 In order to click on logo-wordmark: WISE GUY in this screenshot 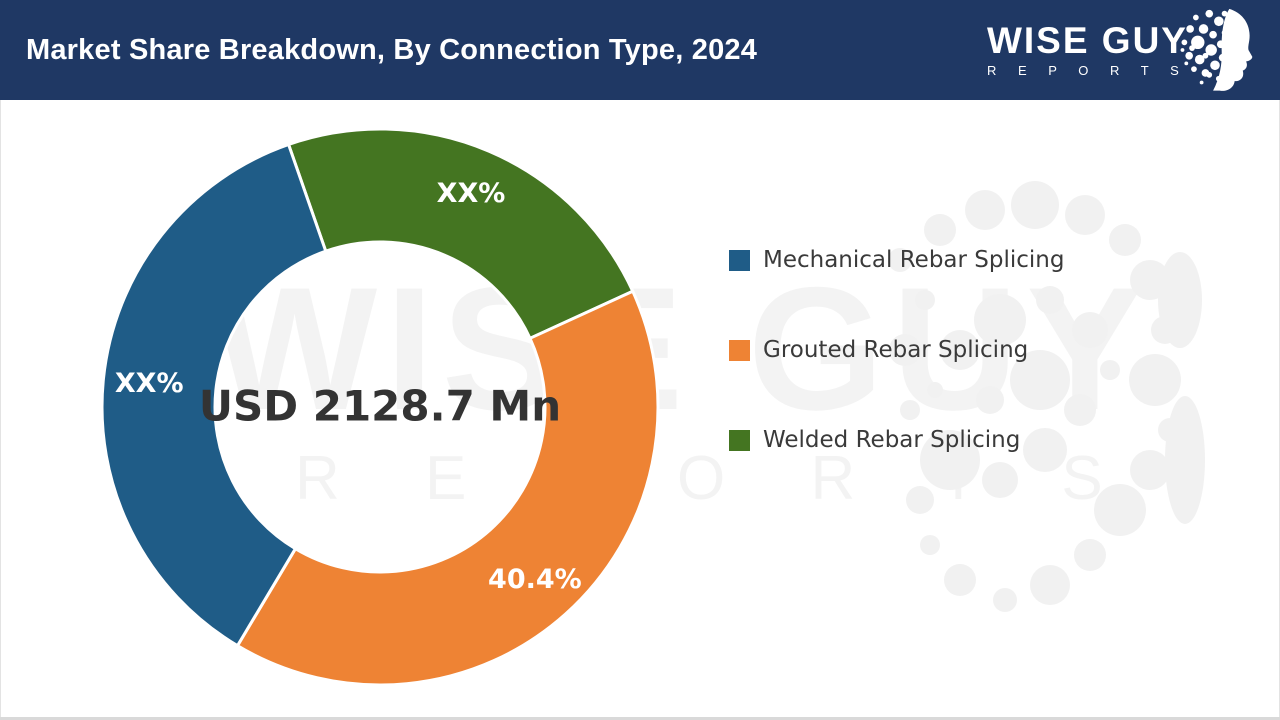, I will do `click(1087, 40)`.